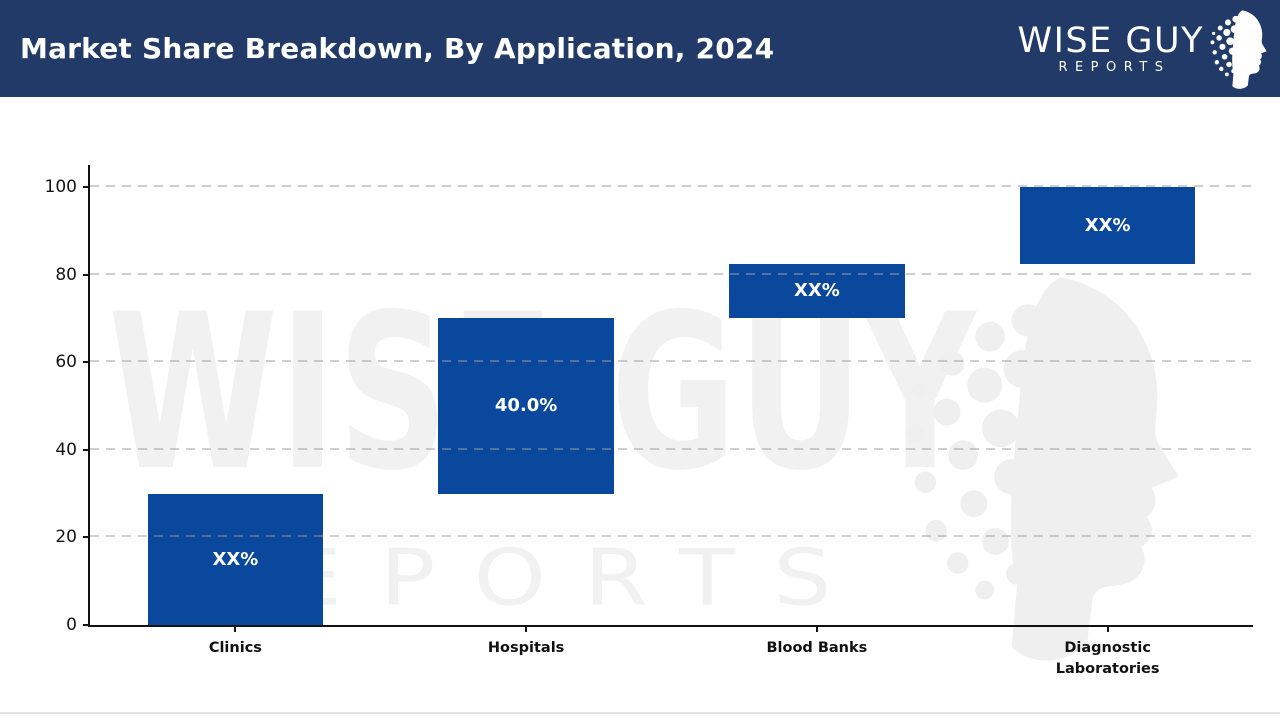 This screenshot has width=1280, height=720. What do you see at coordinates (640, 713) in the screenshot?
I see `footer-divider` at bounding box center [640, 713].